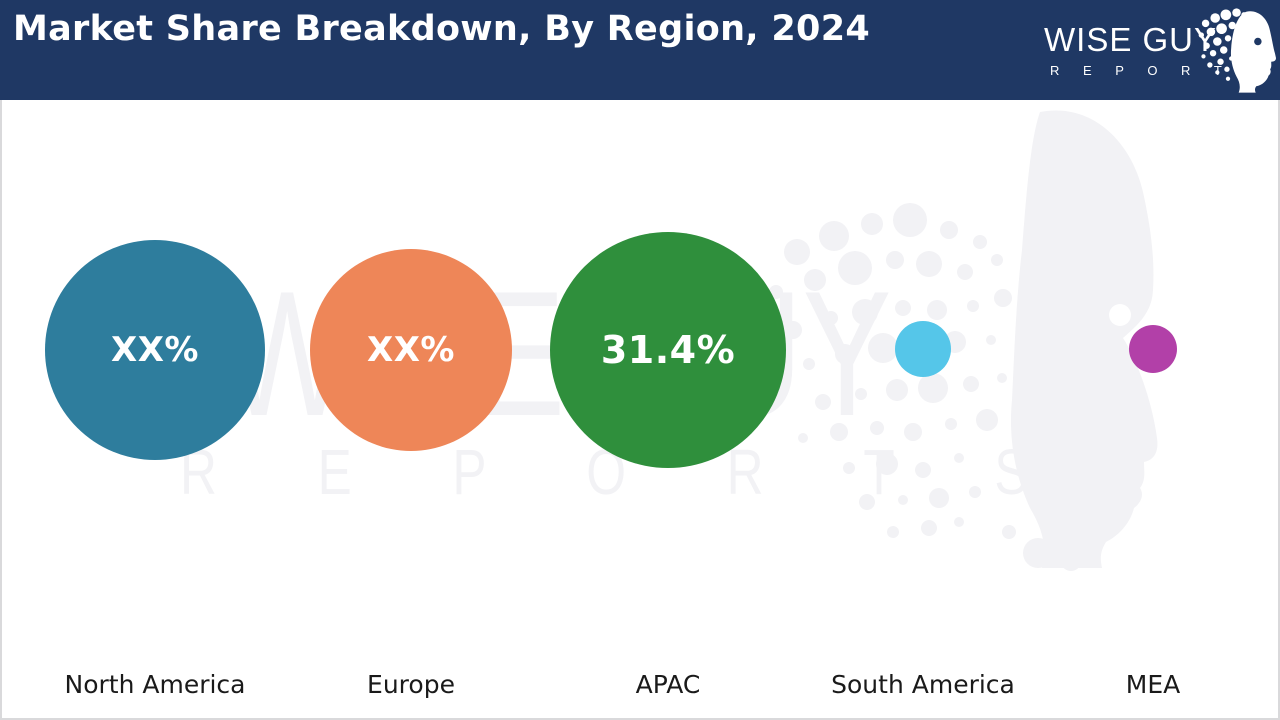 This screenshot has height=720, width=1280. Describe the element at coordinates (1153, 684) in the screenshot. I see `region-label-mea: MEA` at that location.